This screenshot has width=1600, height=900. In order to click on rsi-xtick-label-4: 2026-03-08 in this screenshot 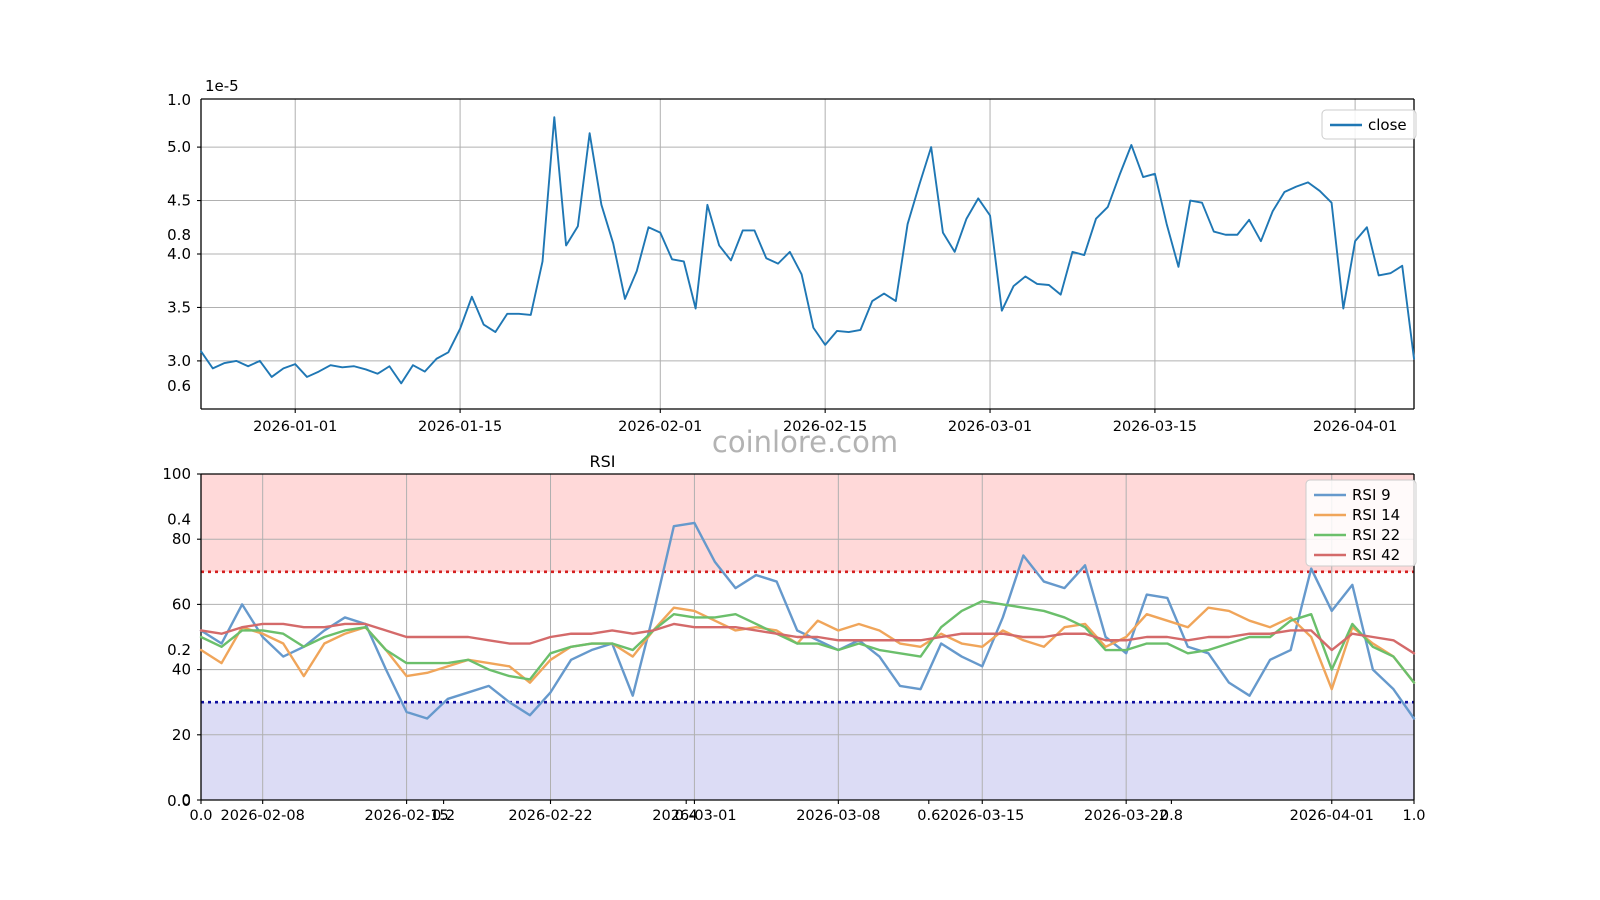, I will do `click(838, 816)`.